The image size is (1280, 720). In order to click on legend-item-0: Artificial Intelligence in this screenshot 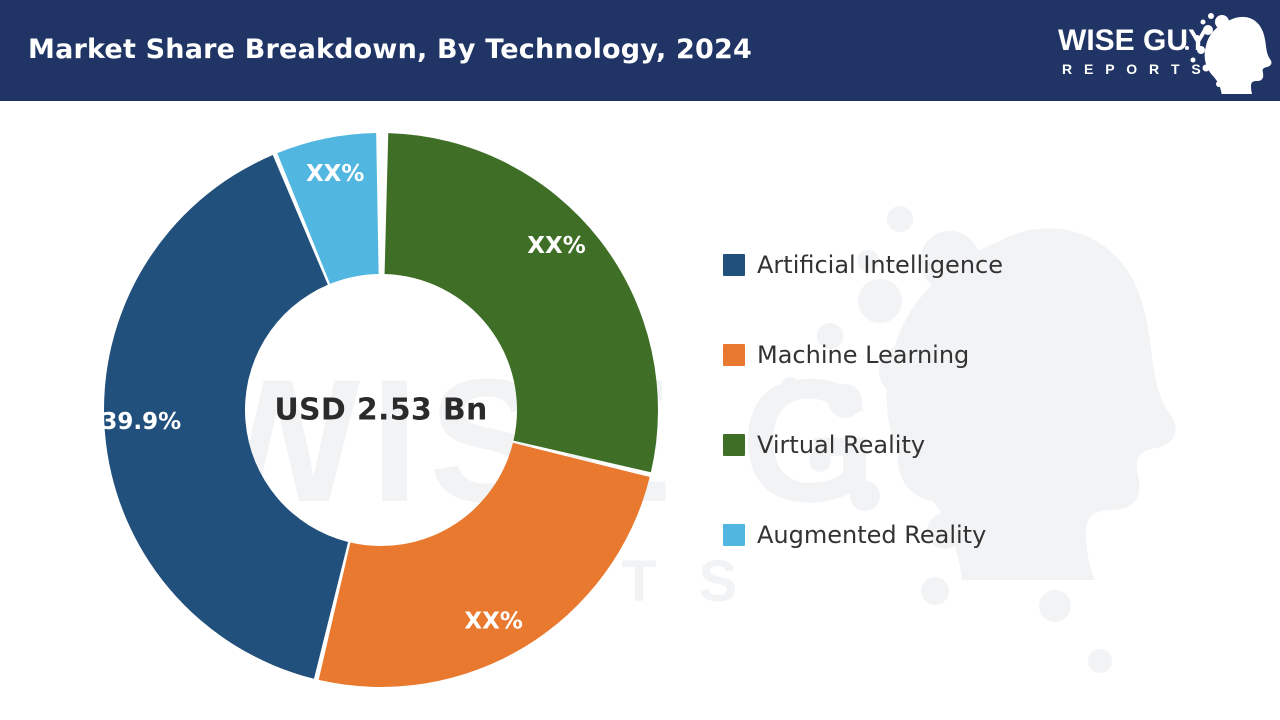, I will do `click(933, 265)`.